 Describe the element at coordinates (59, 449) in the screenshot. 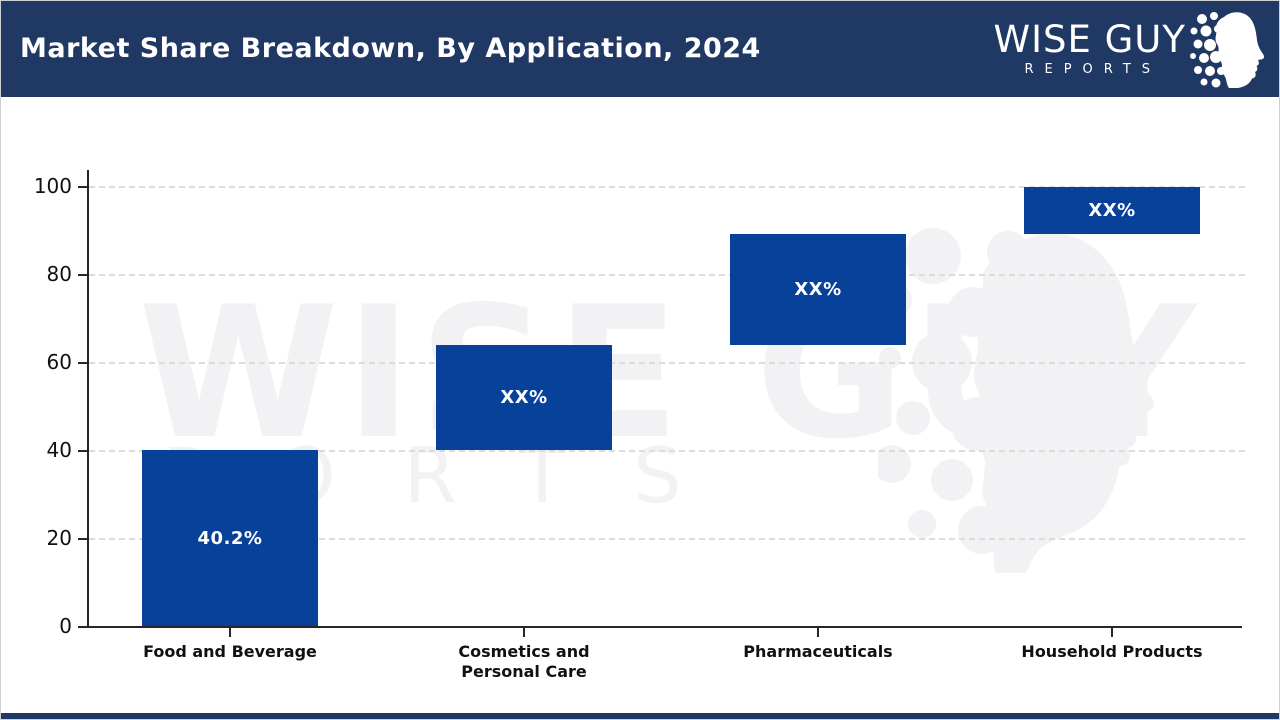

I see `y-tick-label: 40` at that location.